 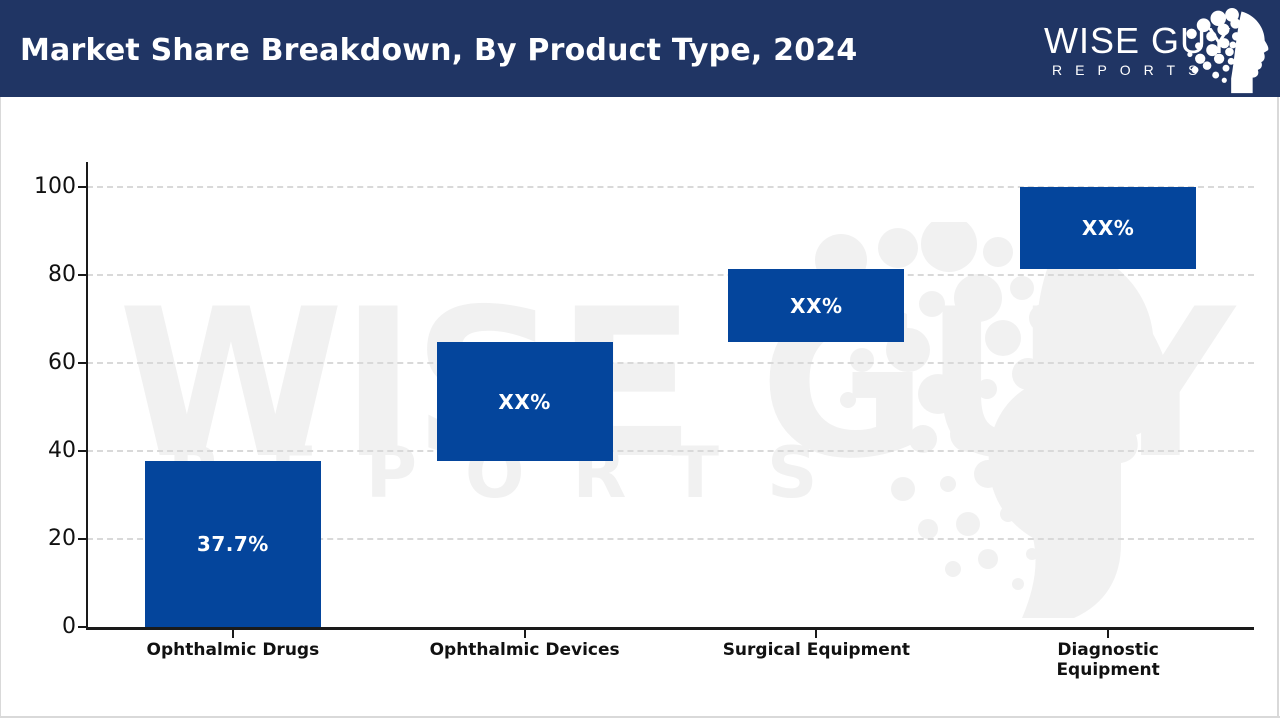 What do you see at coordinates (0, 407) in the screenshot?
I see `card-border-left` at bounding box center [0, 407].